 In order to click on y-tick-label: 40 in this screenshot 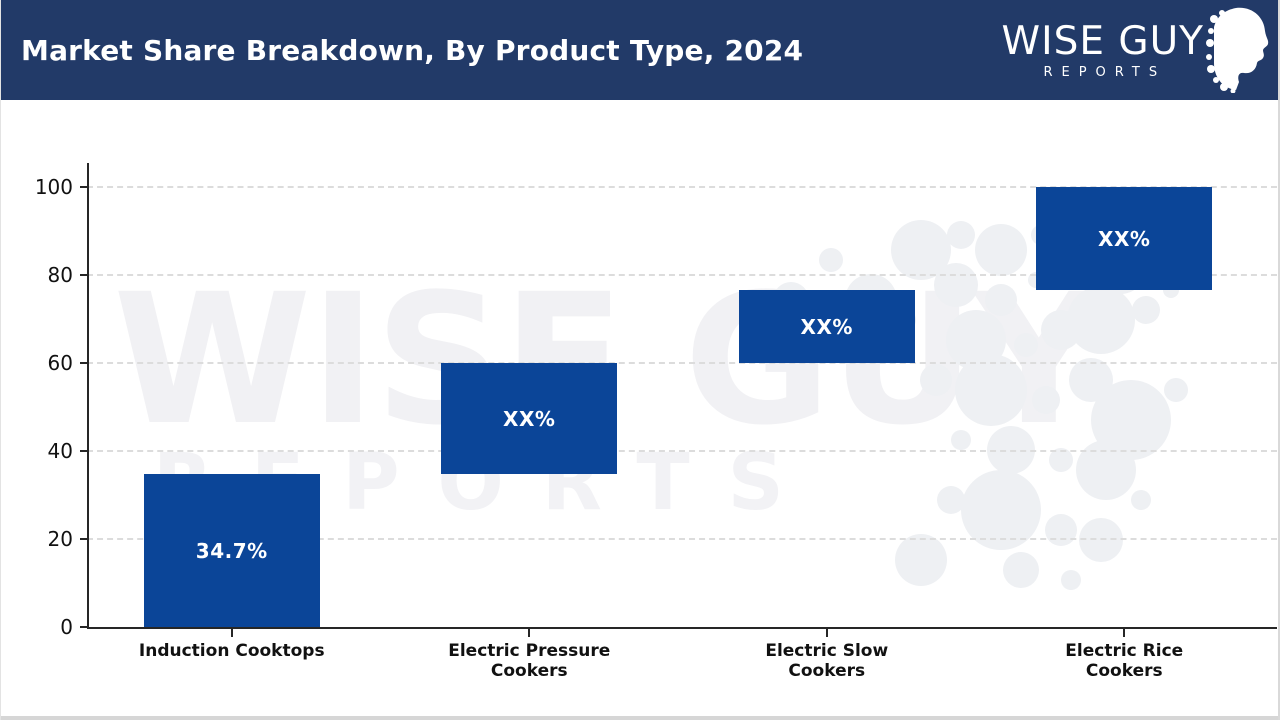, I will do `click(60, 451)`.